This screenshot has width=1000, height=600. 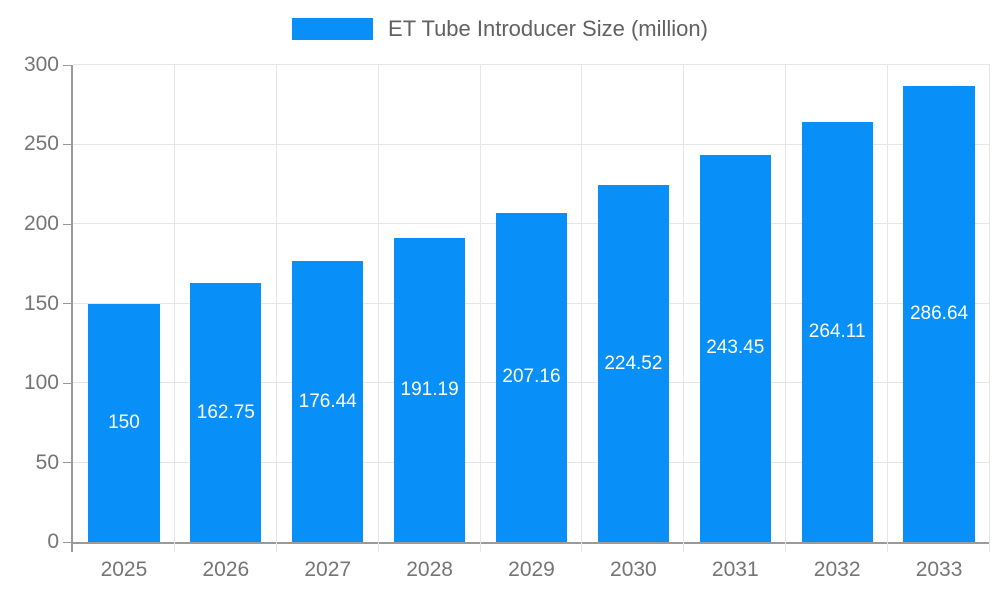 I want to click on bar-value-label: 243.45, so click(x=735, y=348).